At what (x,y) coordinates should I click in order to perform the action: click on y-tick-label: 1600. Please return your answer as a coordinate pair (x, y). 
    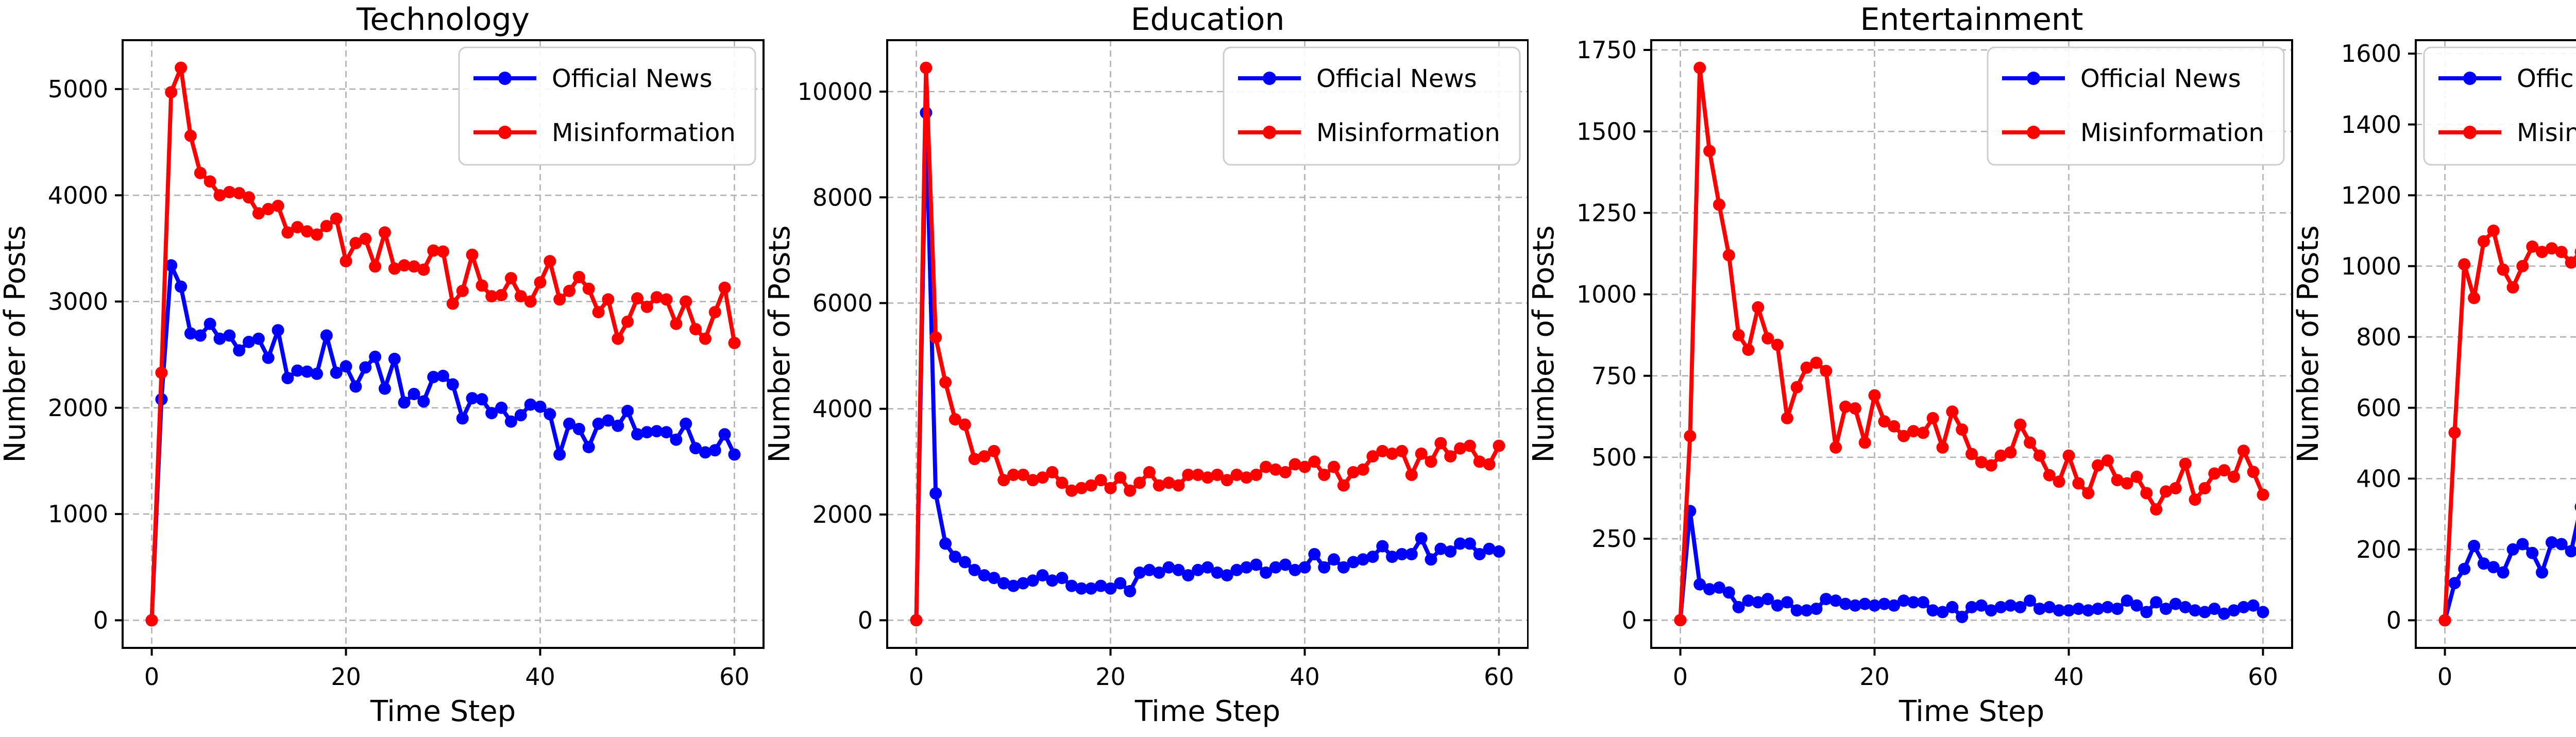
    Looking at the image, I should click on (2371, 53).